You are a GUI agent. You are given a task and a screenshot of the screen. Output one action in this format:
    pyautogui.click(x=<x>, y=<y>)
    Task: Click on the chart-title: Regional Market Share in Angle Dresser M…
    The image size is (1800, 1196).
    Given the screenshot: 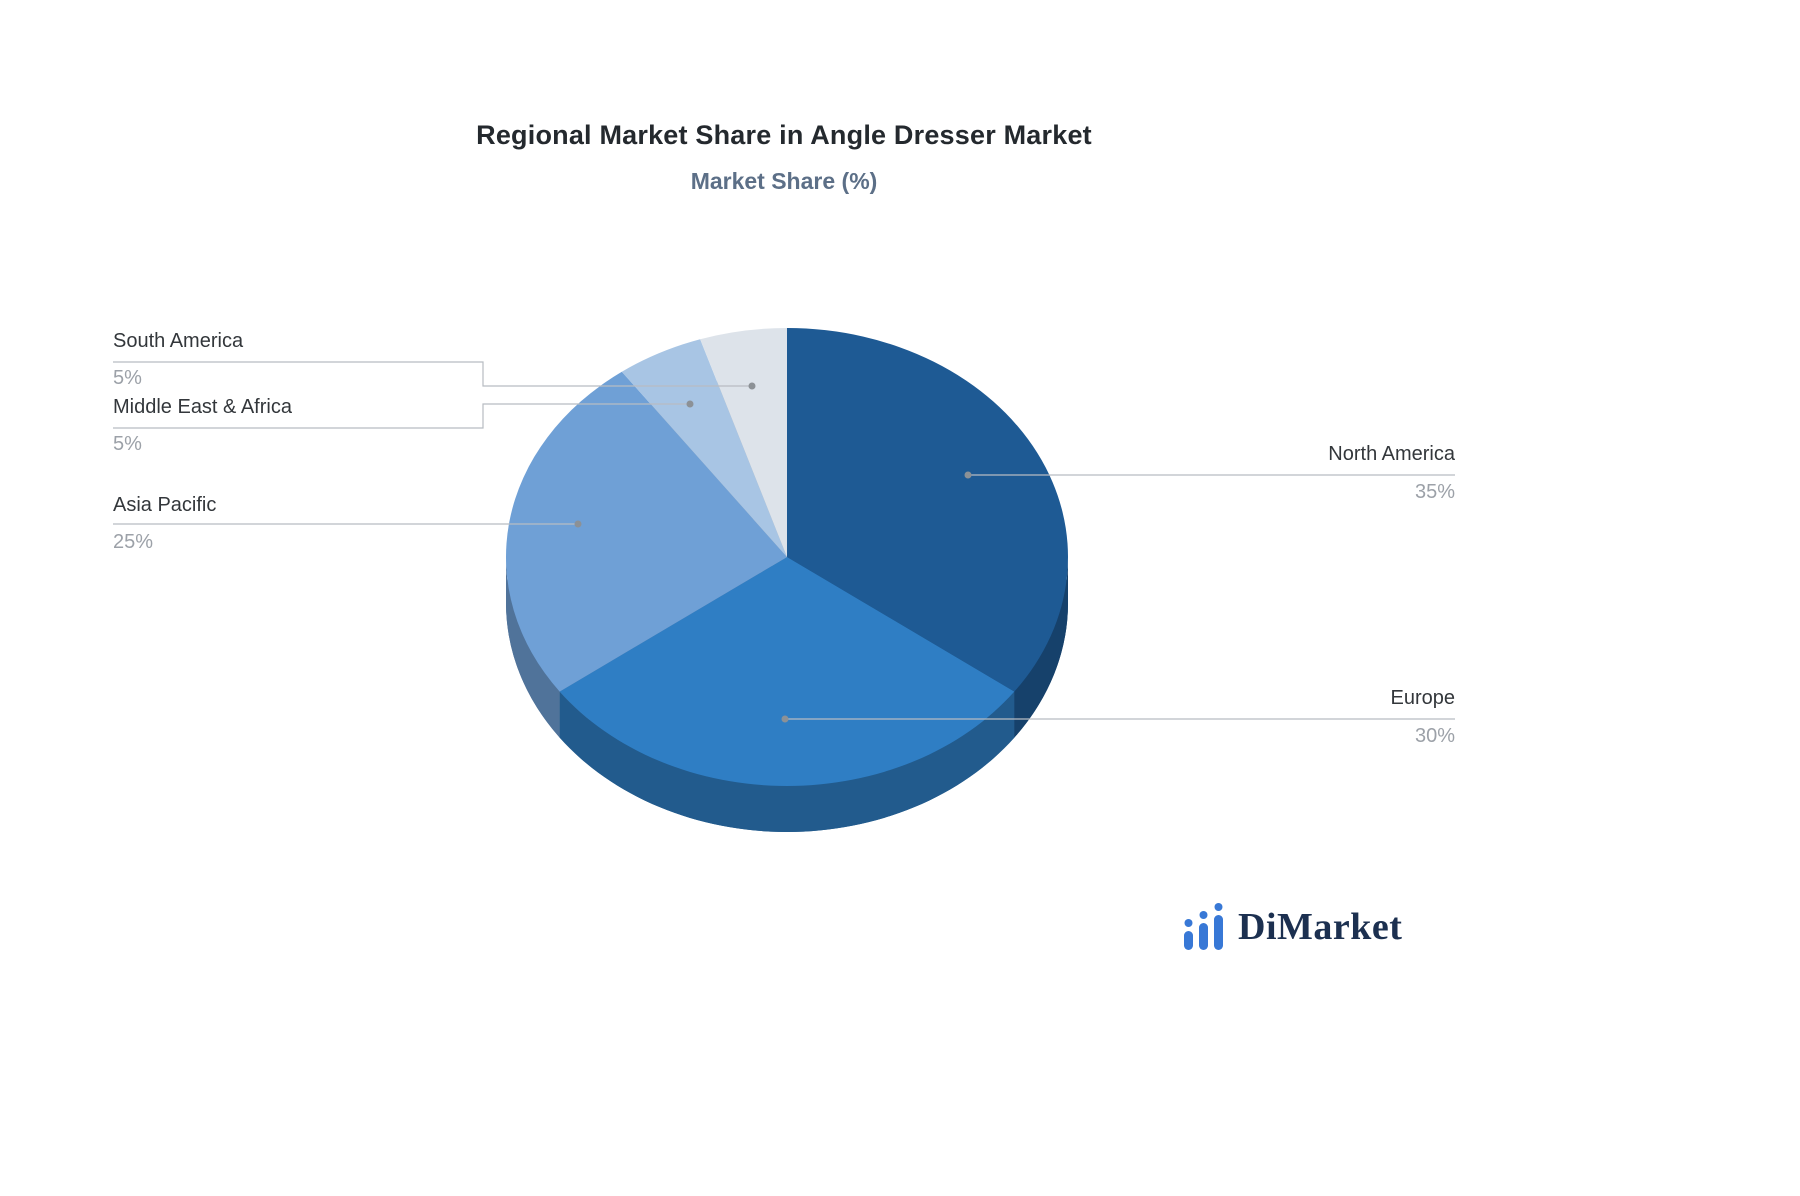 What is the action you would take?
    pyautogui.click(x=784, y=135)
    